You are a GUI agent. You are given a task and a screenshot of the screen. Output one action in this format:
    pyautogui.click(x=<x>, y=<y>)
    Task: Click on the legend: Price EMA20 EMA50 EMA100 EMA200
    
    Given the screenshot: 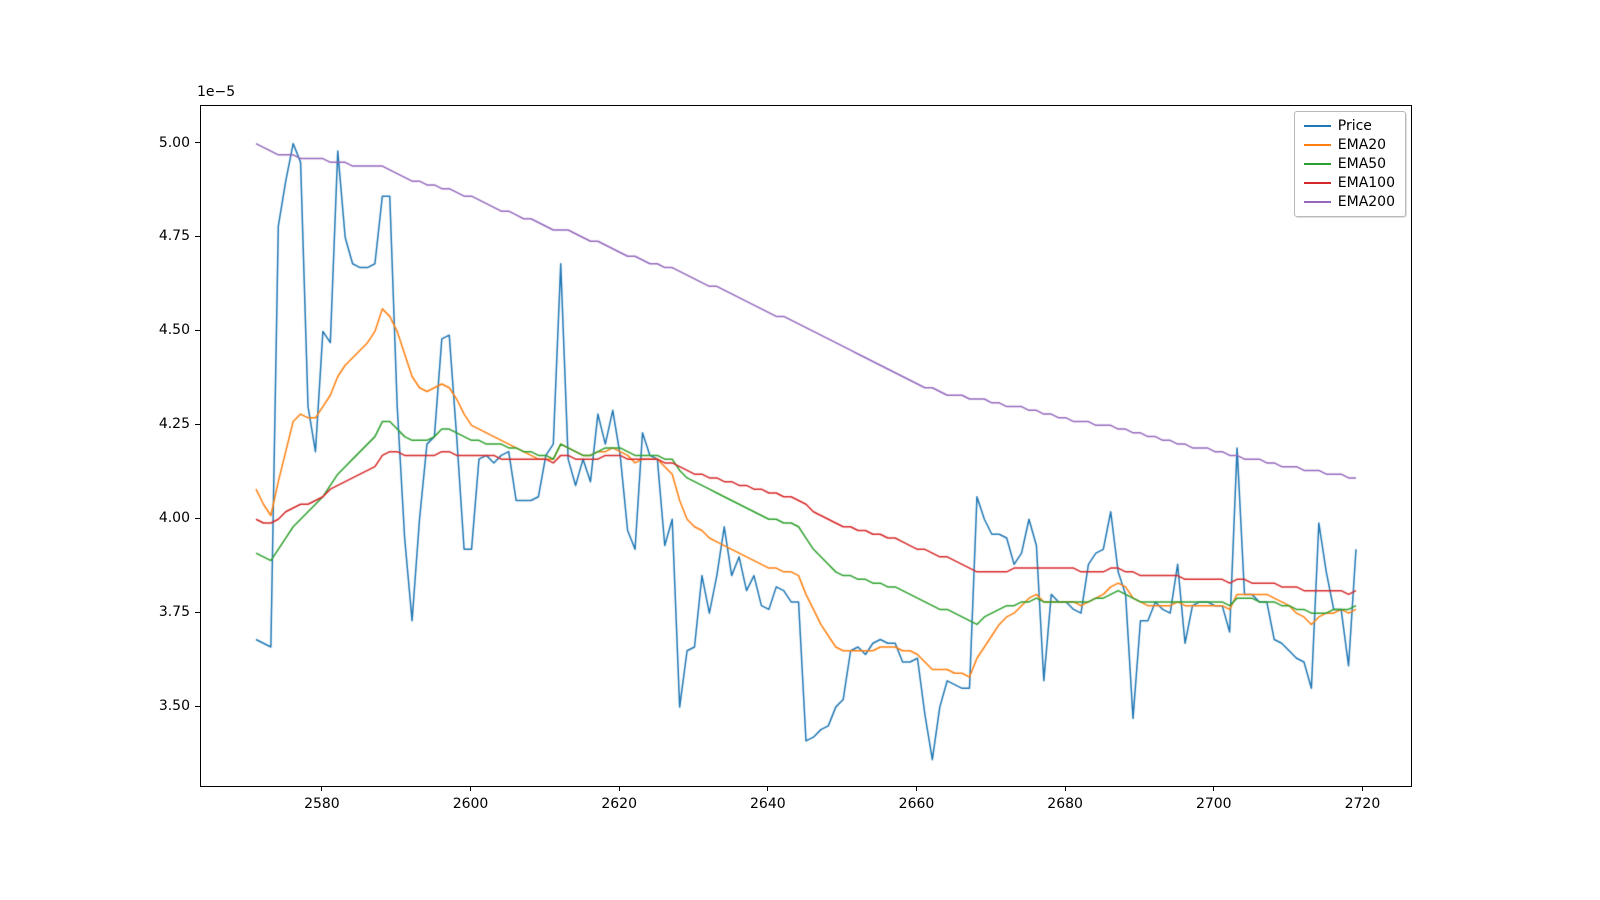 What is the action you would take?
    pyautogui.click(x=1349, y=164)
    